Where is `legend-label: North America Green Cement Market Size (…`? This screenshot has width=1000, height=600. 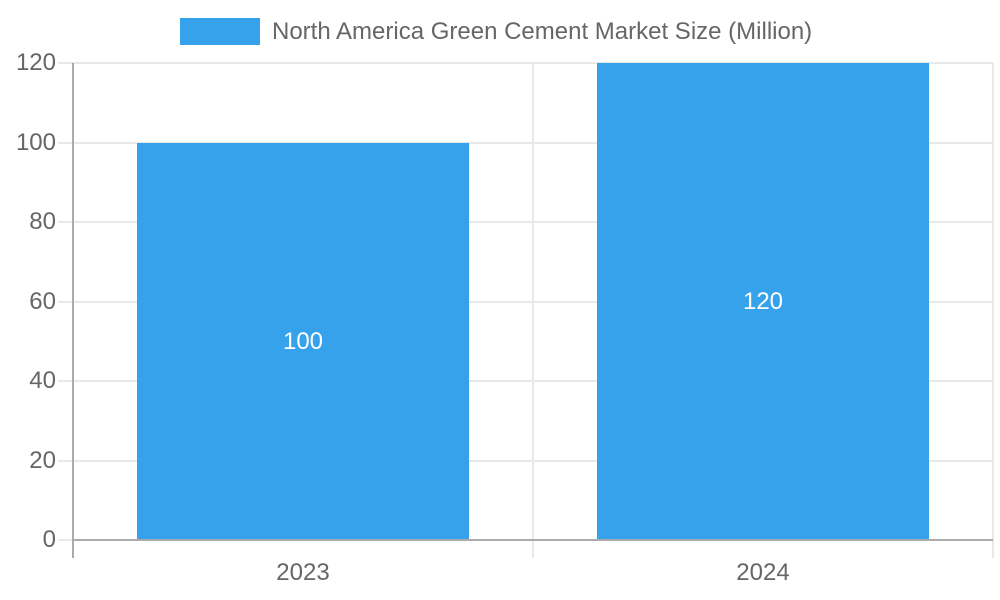
legend-label: North America Green Cement Market Size (… is located at coordinates (542, 31).